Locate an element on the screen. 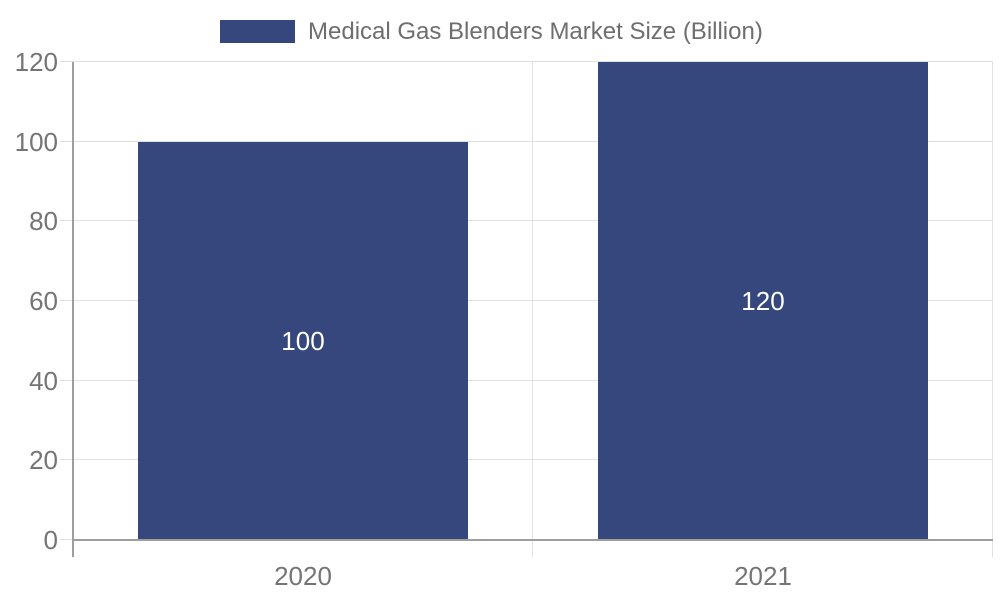  y-tick-label: 100 is located at coordinates (36, 141).